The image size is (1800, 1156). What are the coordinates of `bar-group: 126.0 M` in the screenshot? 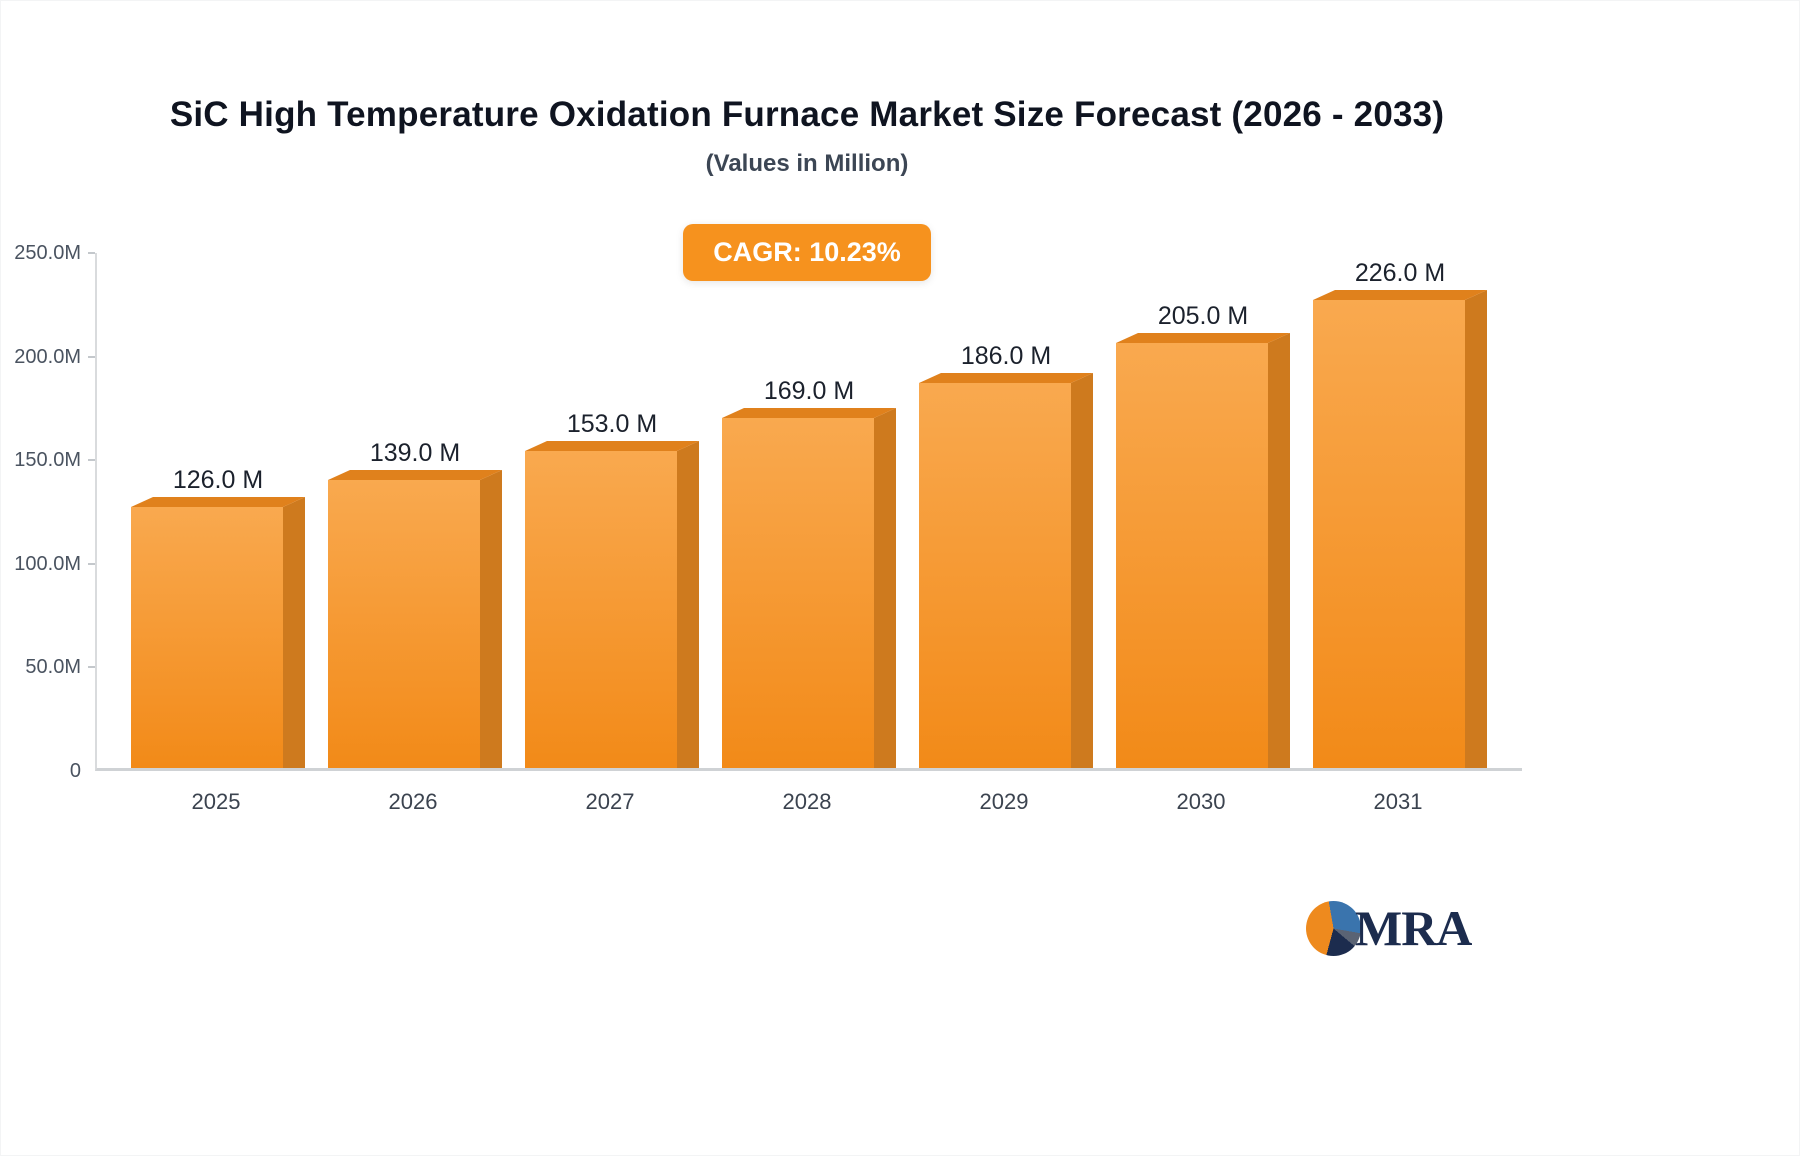 It's located at (218, 510).